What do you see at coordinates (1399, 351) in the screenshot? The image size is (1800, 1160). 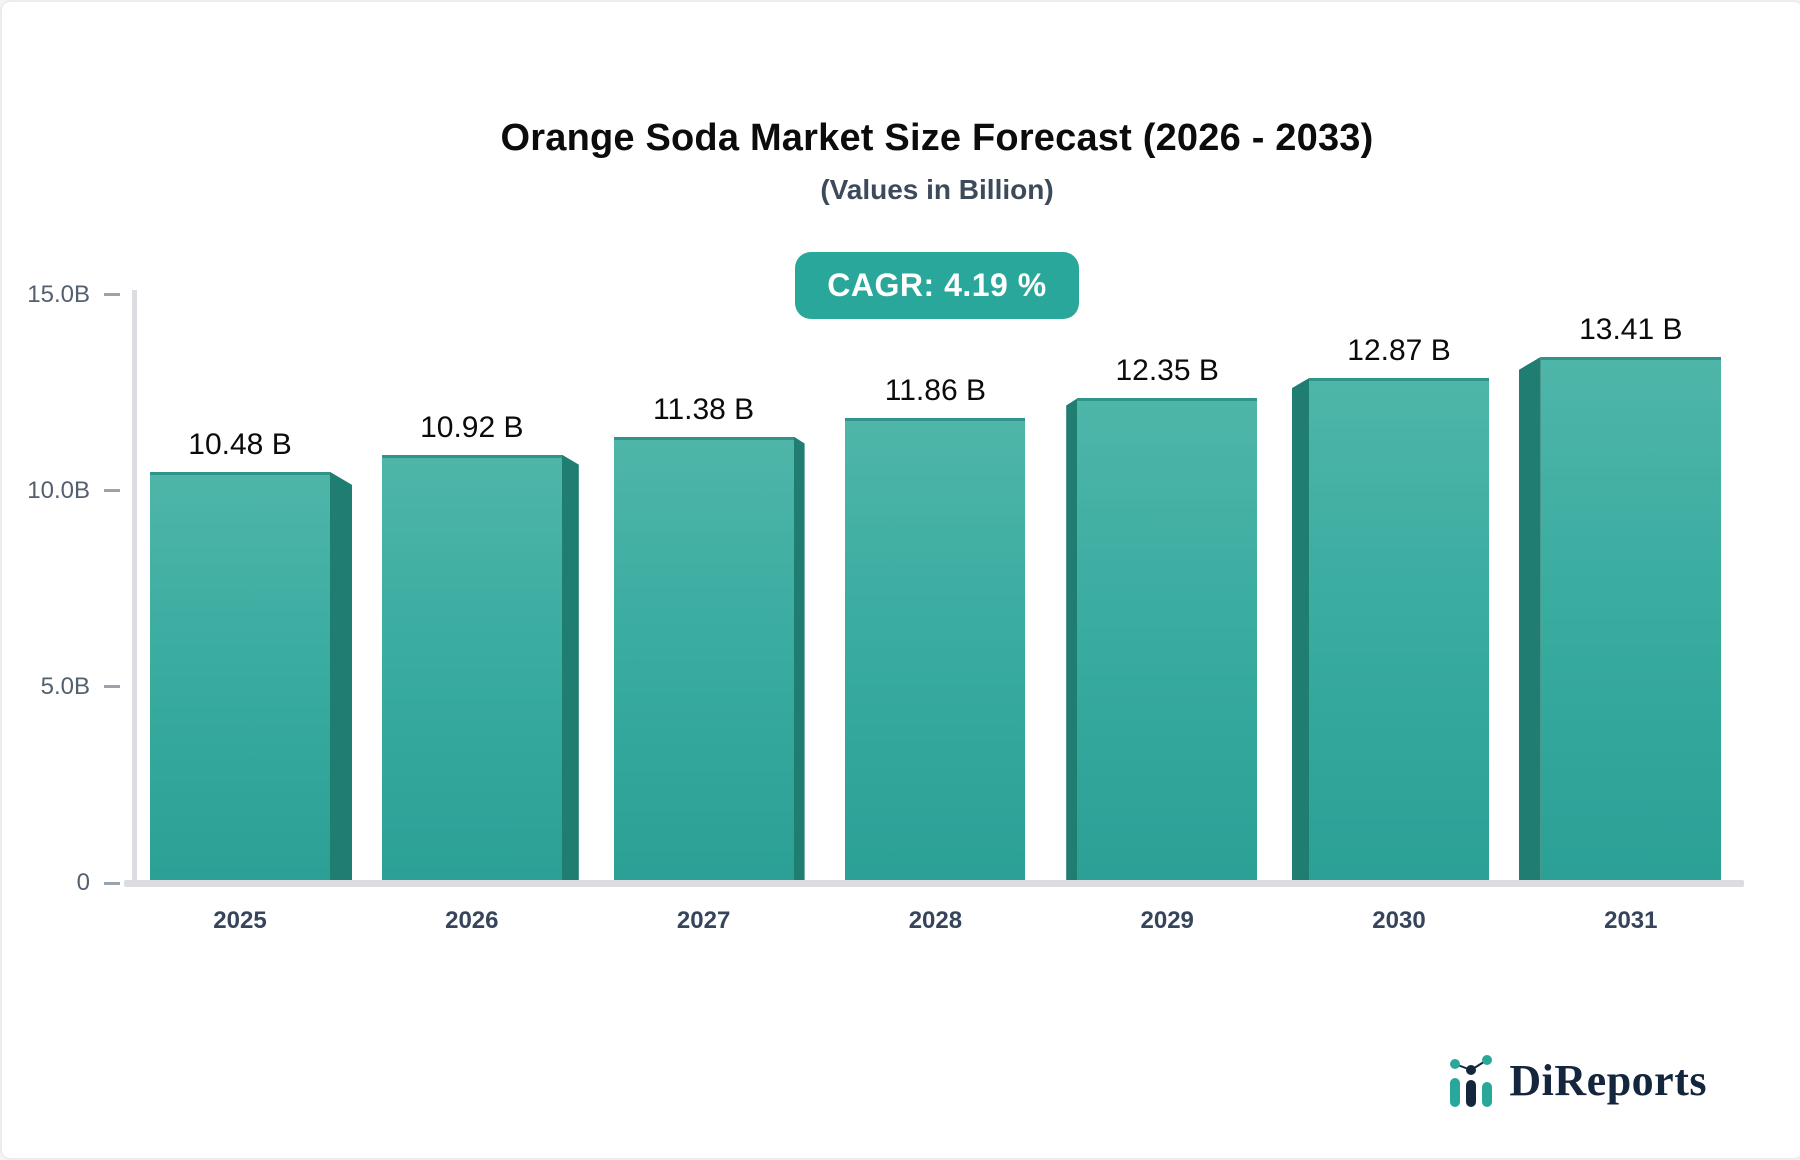 I see `bar-value-label: 12.87 B` at bounding box center [1399, 351].